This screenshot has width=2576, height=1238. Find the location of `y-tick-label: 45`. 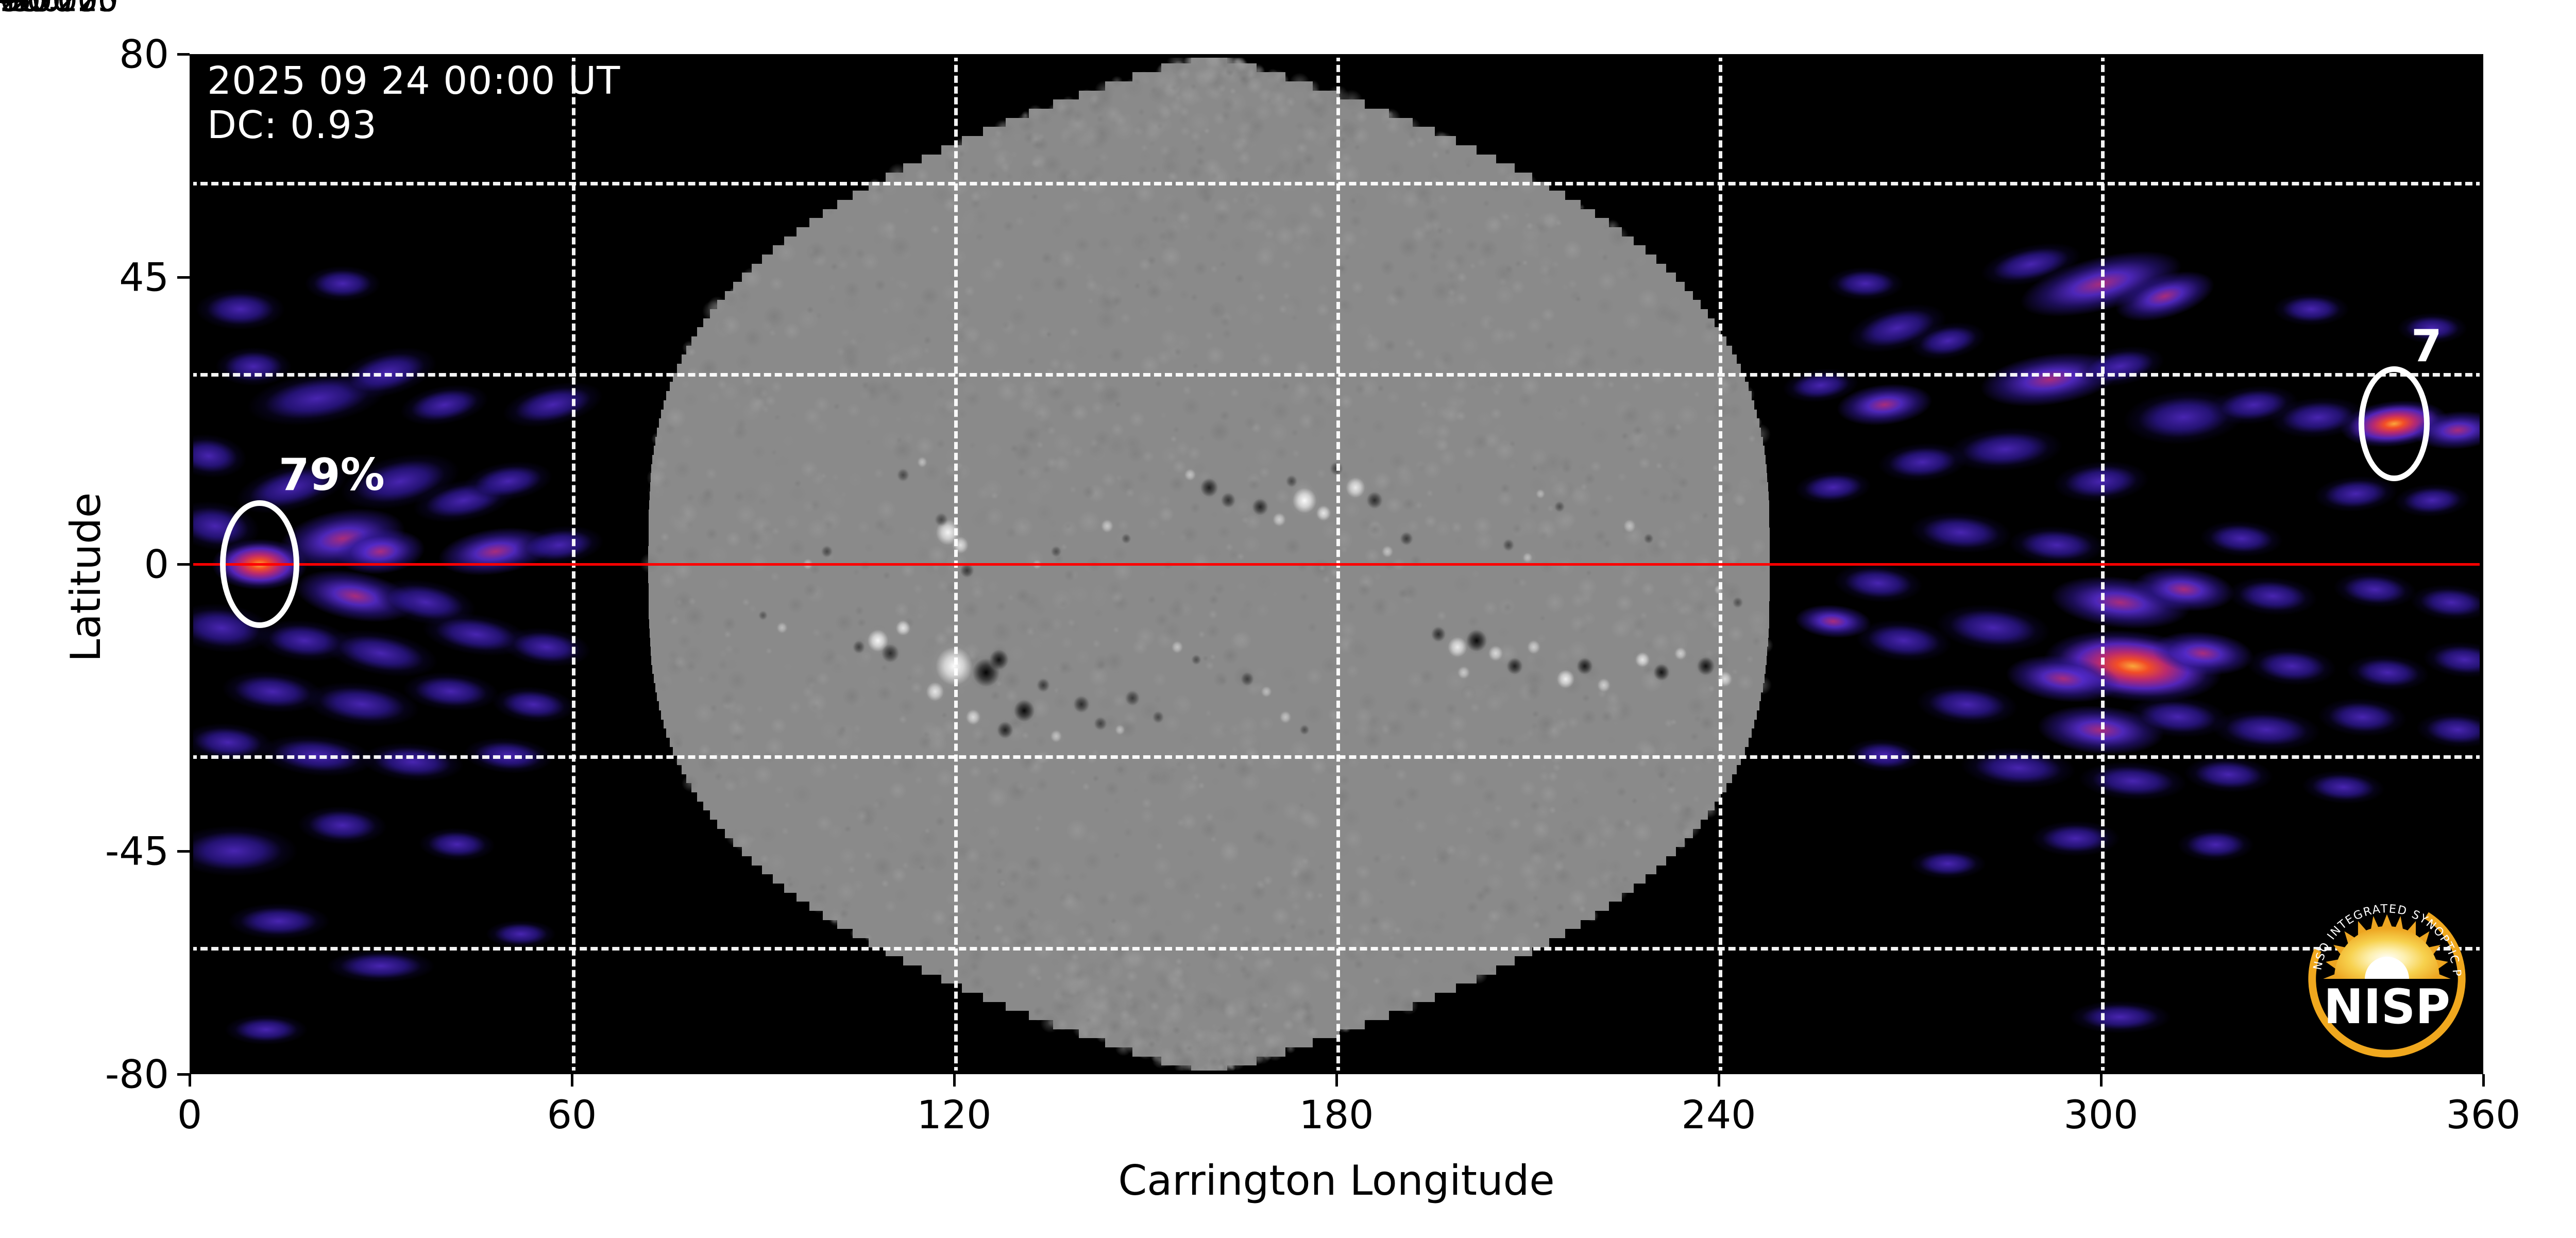

y-tick-label: 45 is located at coordinates (144, 277).